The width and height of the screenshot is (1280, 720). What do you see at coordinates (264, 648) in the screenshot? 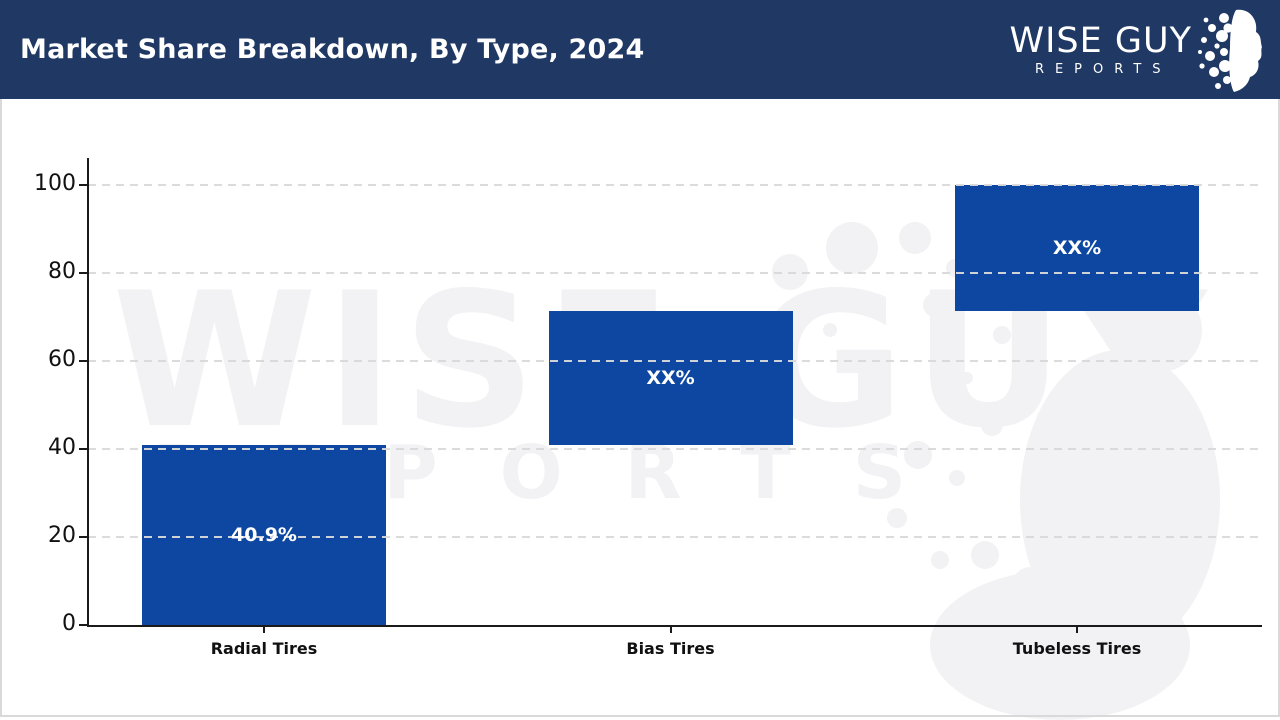
I see `x-category-label: Radial Tires` at bounding box center [264, 648].